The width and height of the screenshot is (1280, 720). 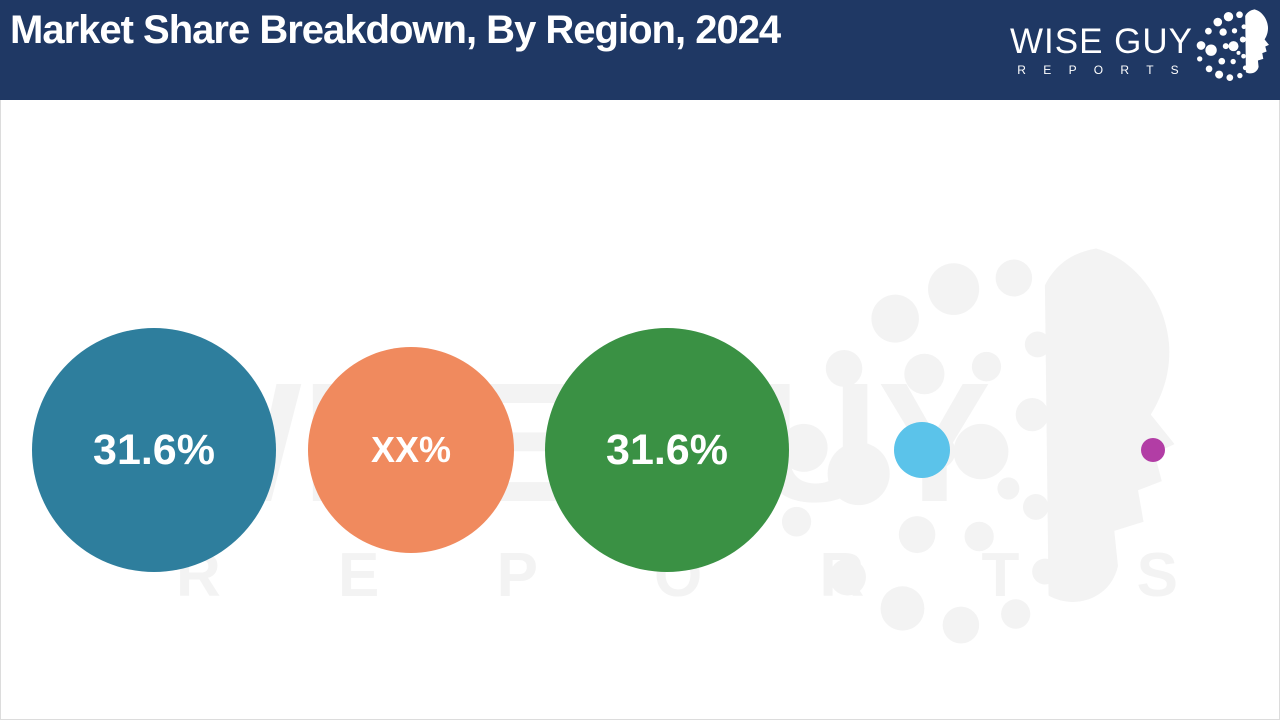 What do you see at coordinates (1101, 41) in the screenshot?
I see `logo-wordmark-line1: WISE GUY` at bounding box center [1101, 41].